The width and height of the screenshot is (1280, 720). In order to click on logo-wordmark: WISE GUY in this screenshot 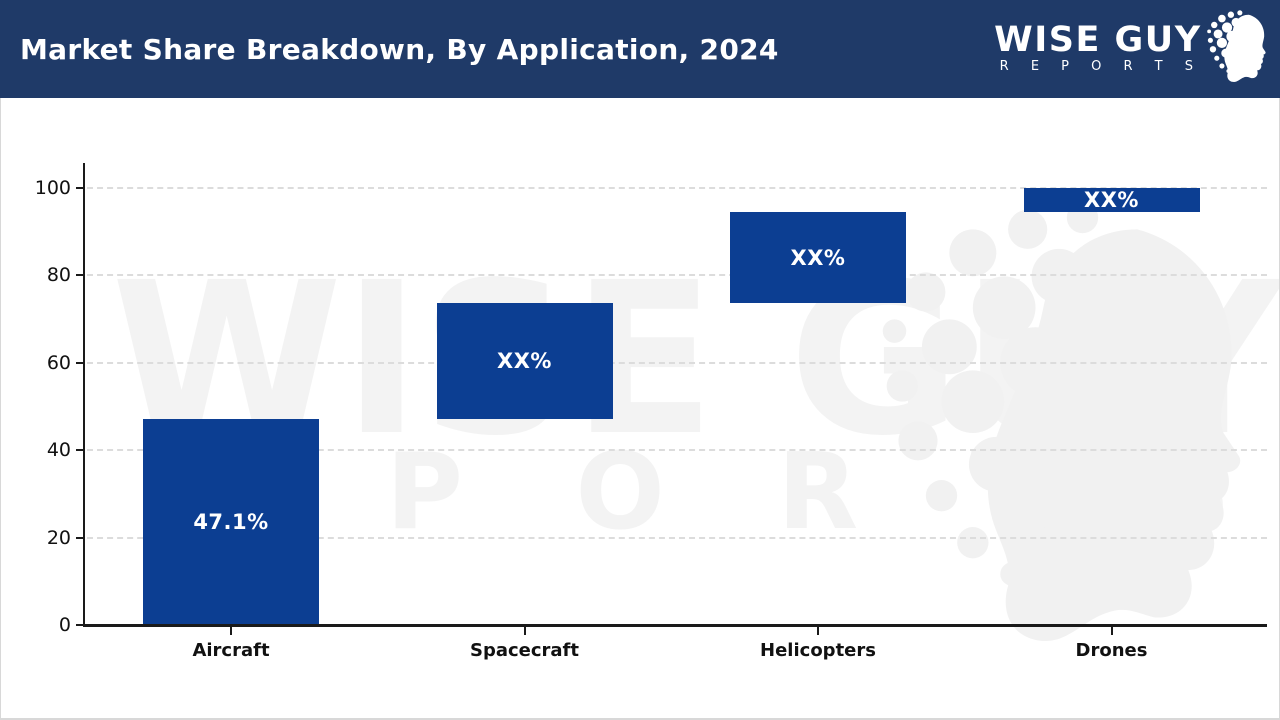, I will do `click(1098, 39)`.